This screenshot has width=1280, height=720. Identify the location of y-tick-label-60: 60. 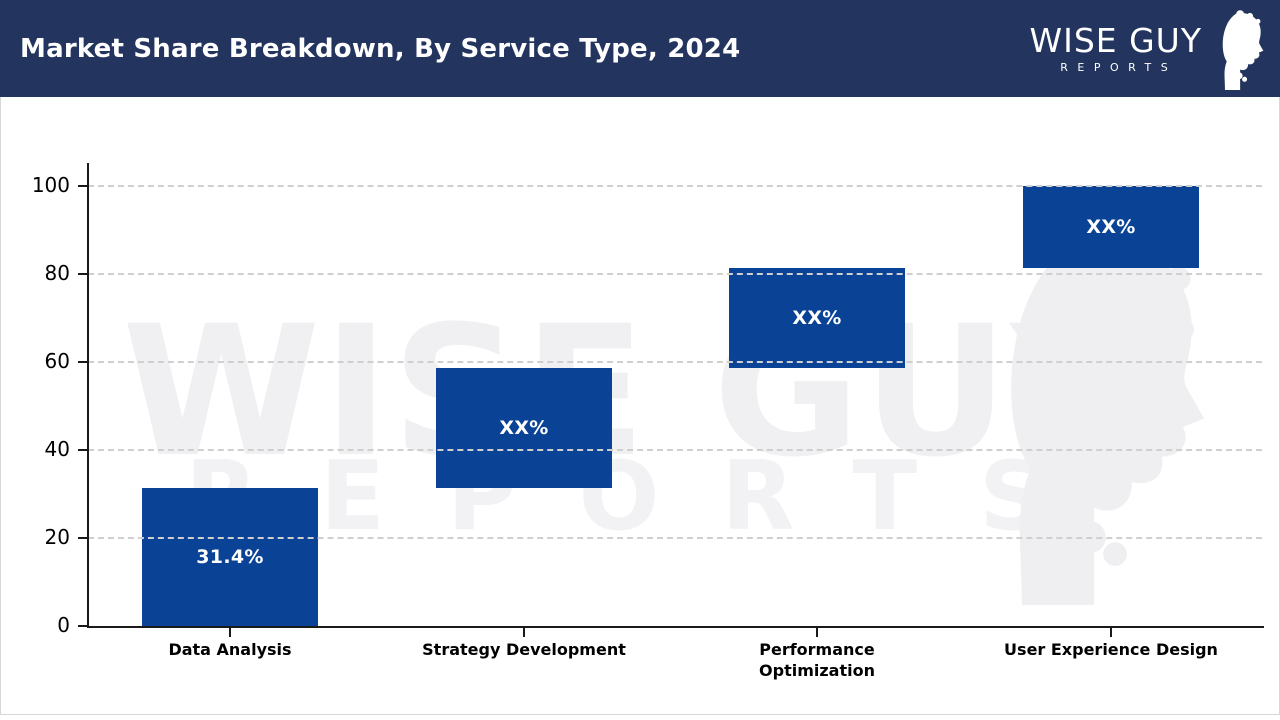
(57, 361).